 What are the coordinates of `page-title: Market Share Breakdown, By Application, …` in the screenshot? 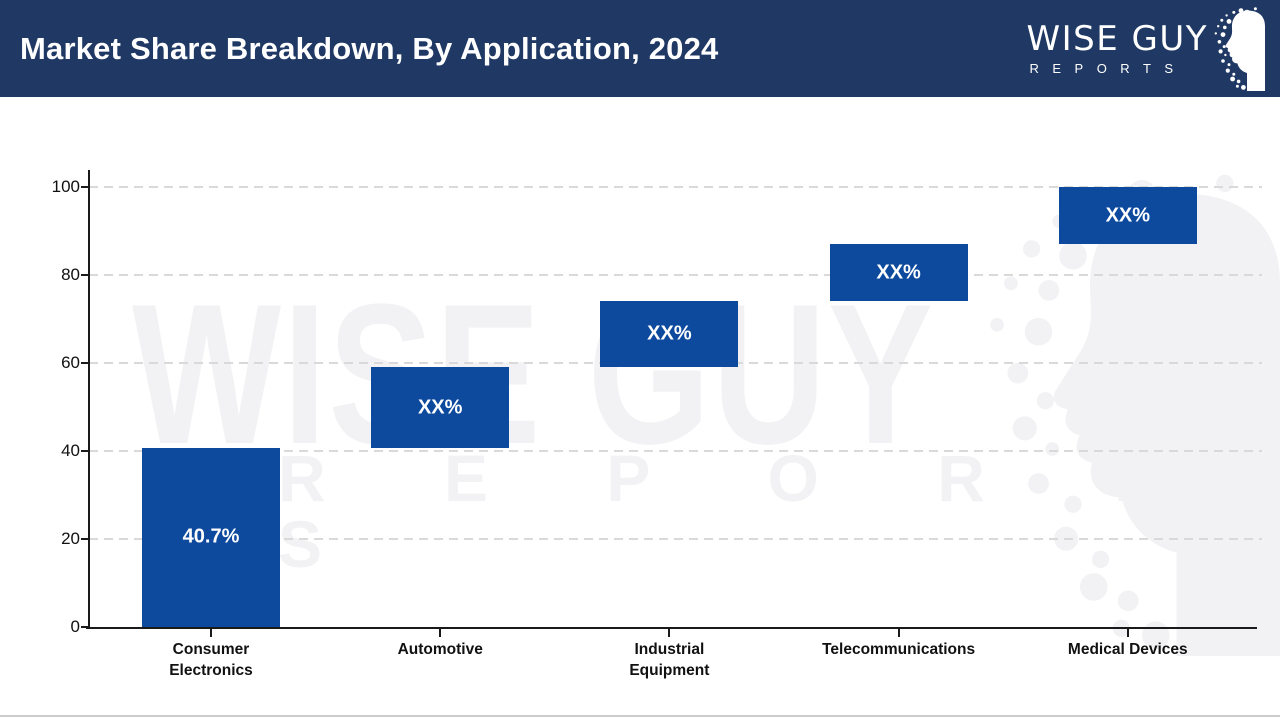 It's located at (369, 48).